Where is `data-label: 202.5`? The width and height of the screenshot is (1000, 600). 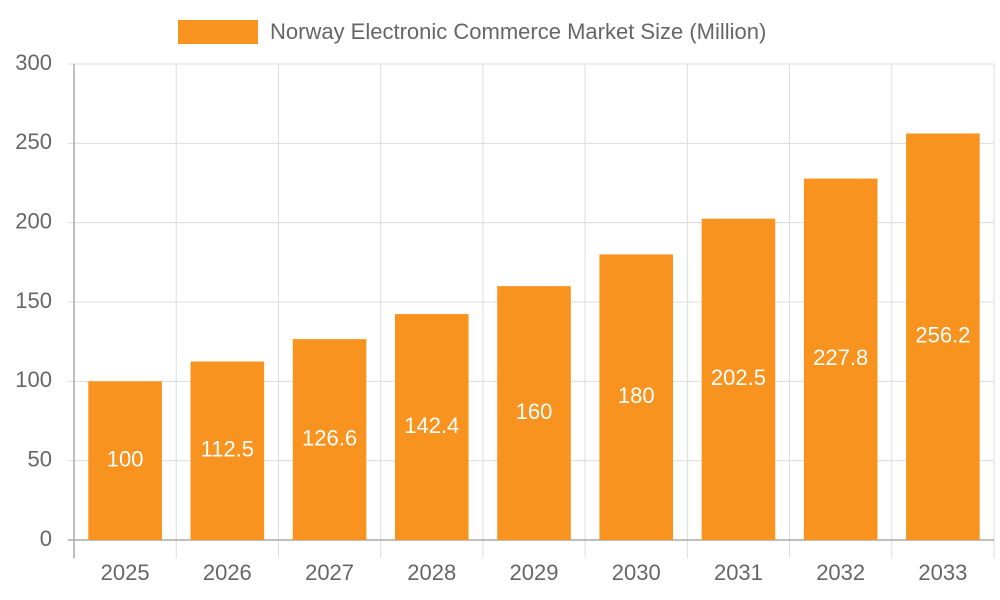 data-label: 202.5 is located at coordinates (738, 377).